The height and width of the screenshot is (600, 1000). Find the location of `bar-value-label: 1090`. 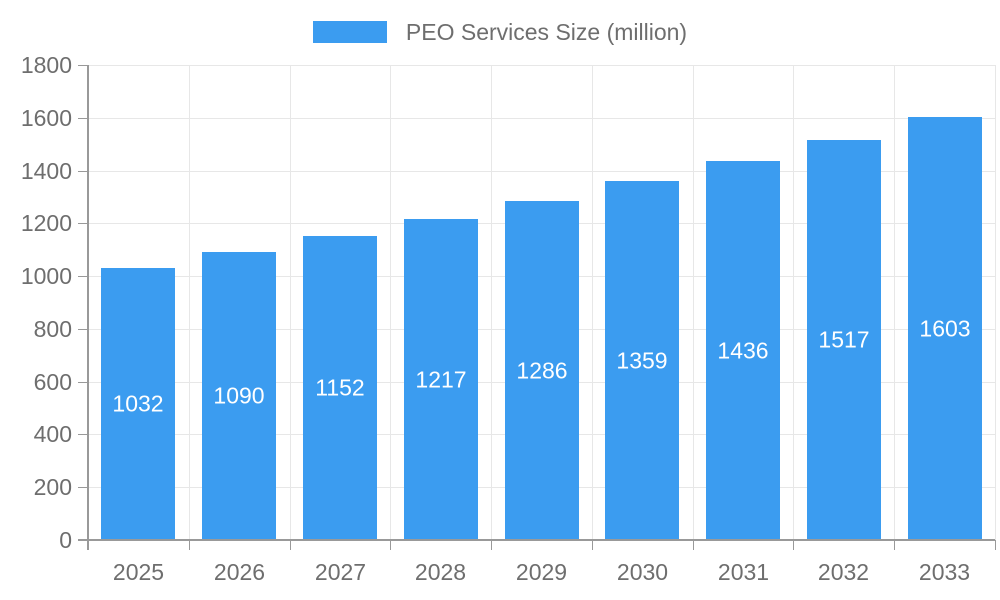

bar-value-label: 1090 is located at coordinates (239, 395).